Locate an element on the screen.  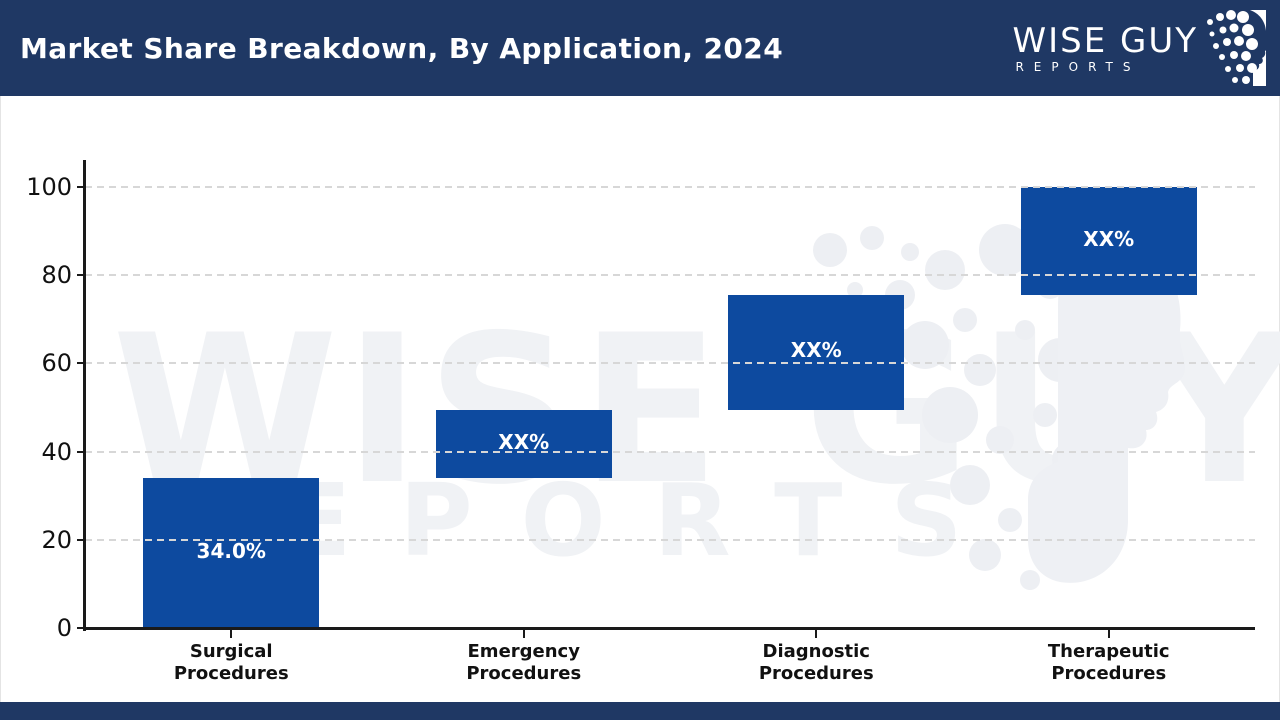
logo-face-icon is located at coordinates (1236, 48).